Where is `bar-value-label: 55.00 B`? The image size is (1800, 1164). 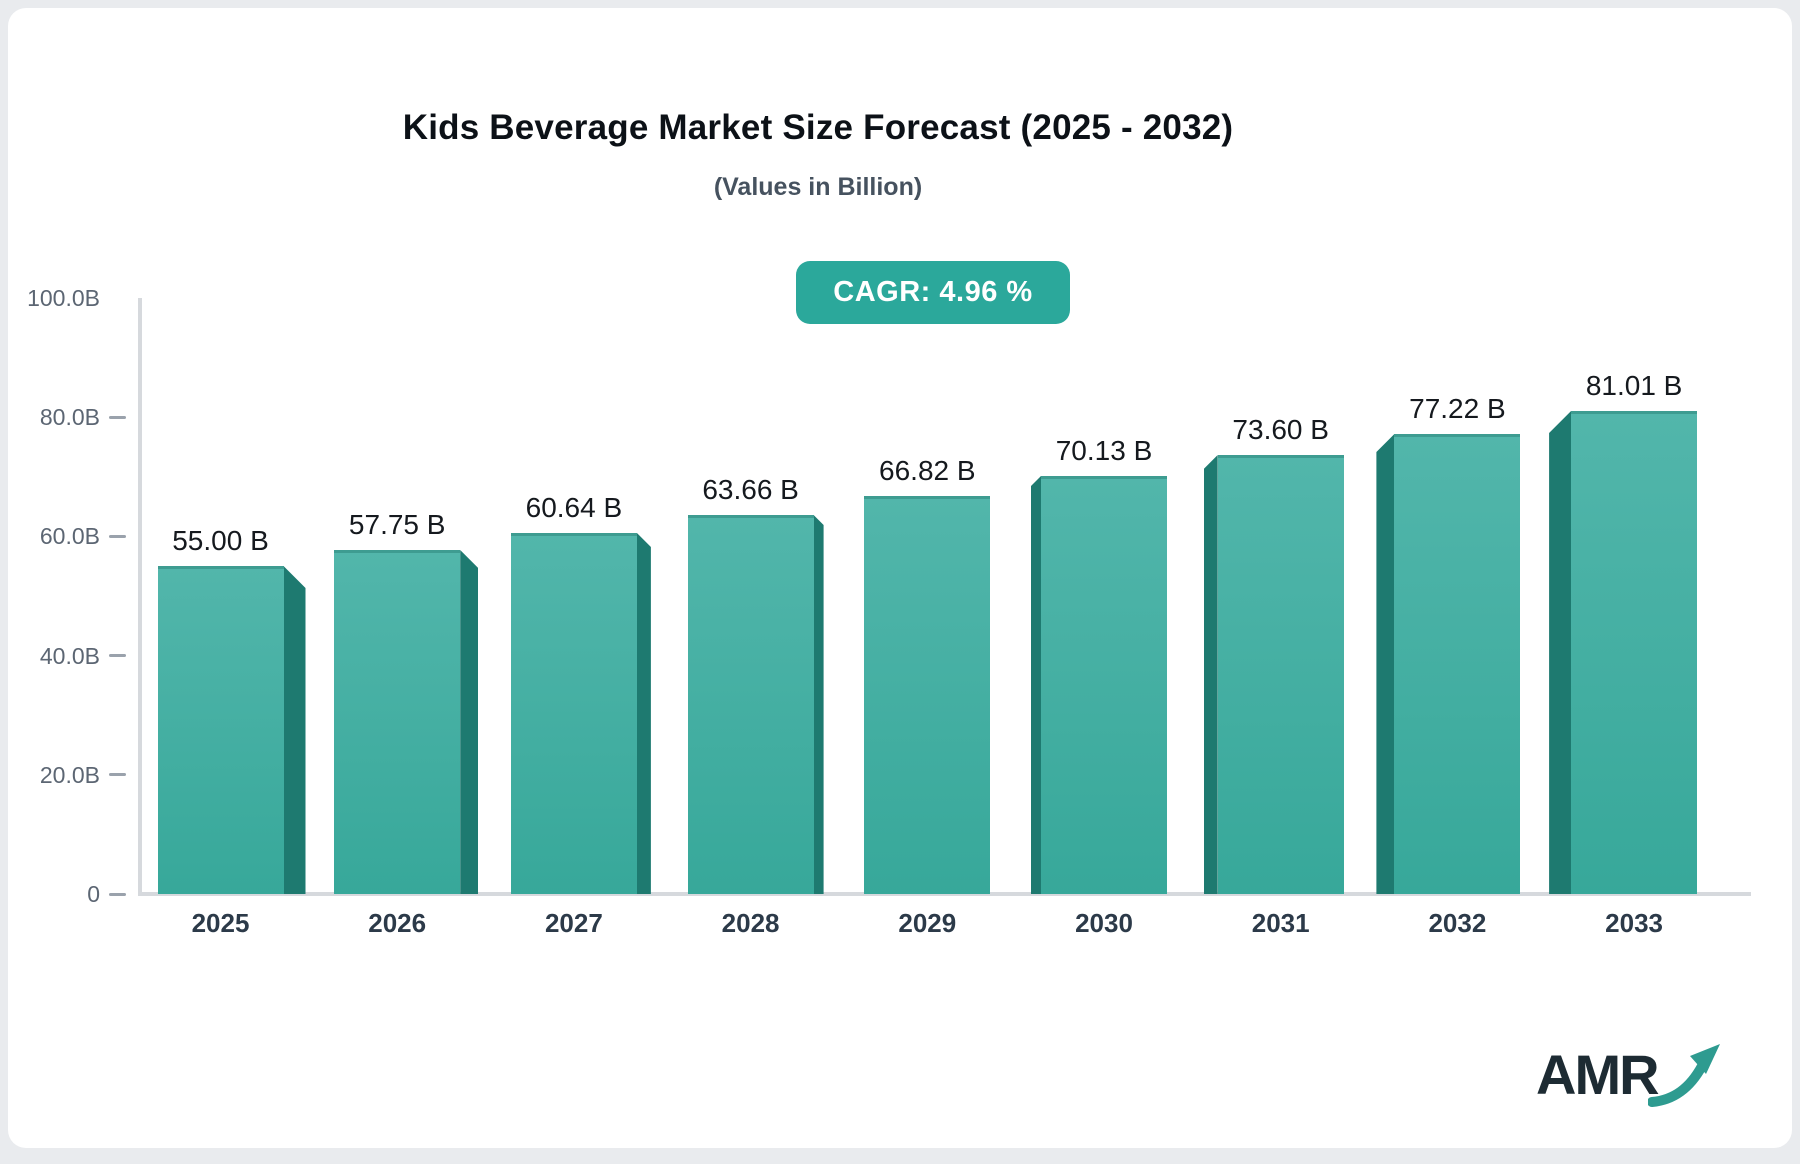 bar-value-label: 55.00 B is located at coordinates (220, 540).